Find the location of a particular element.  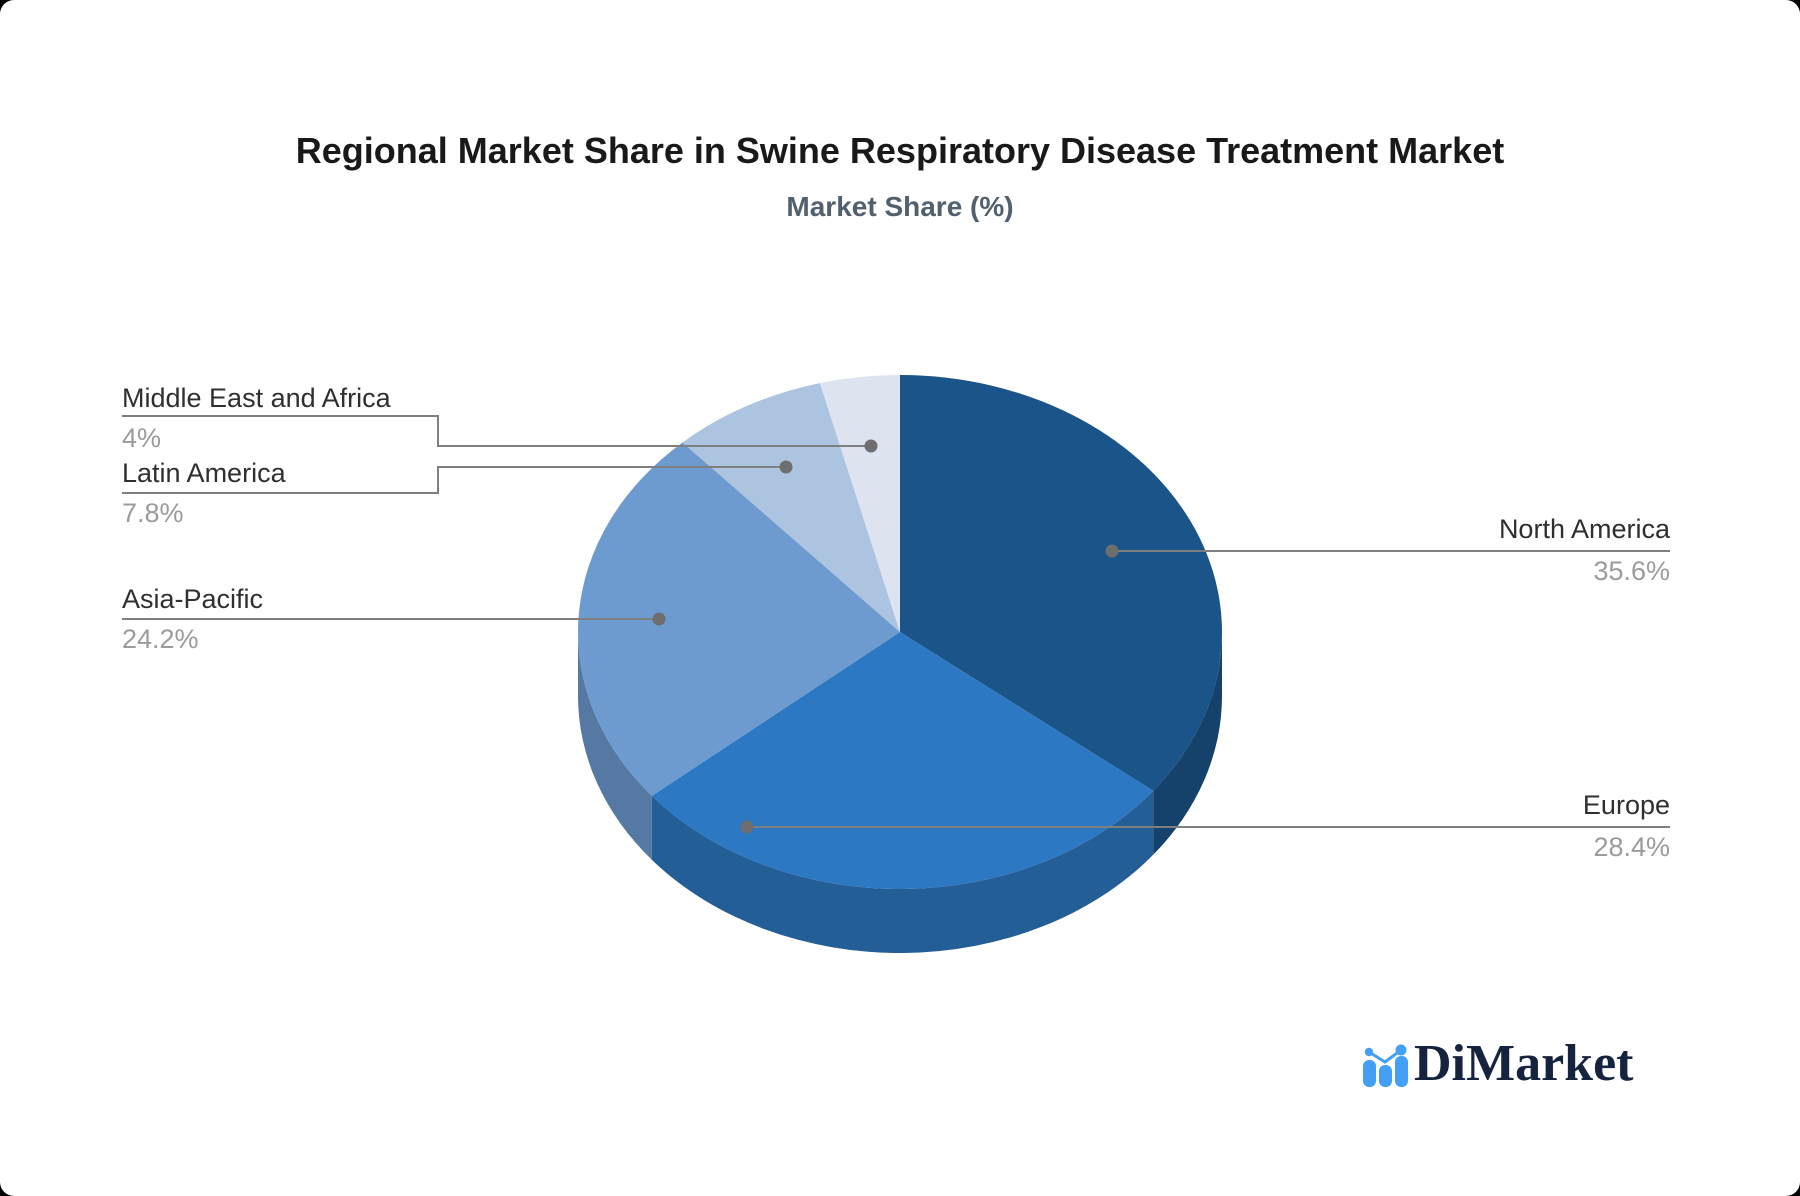

pie-slice-asia-pacific is located at coordinates (738, 619).